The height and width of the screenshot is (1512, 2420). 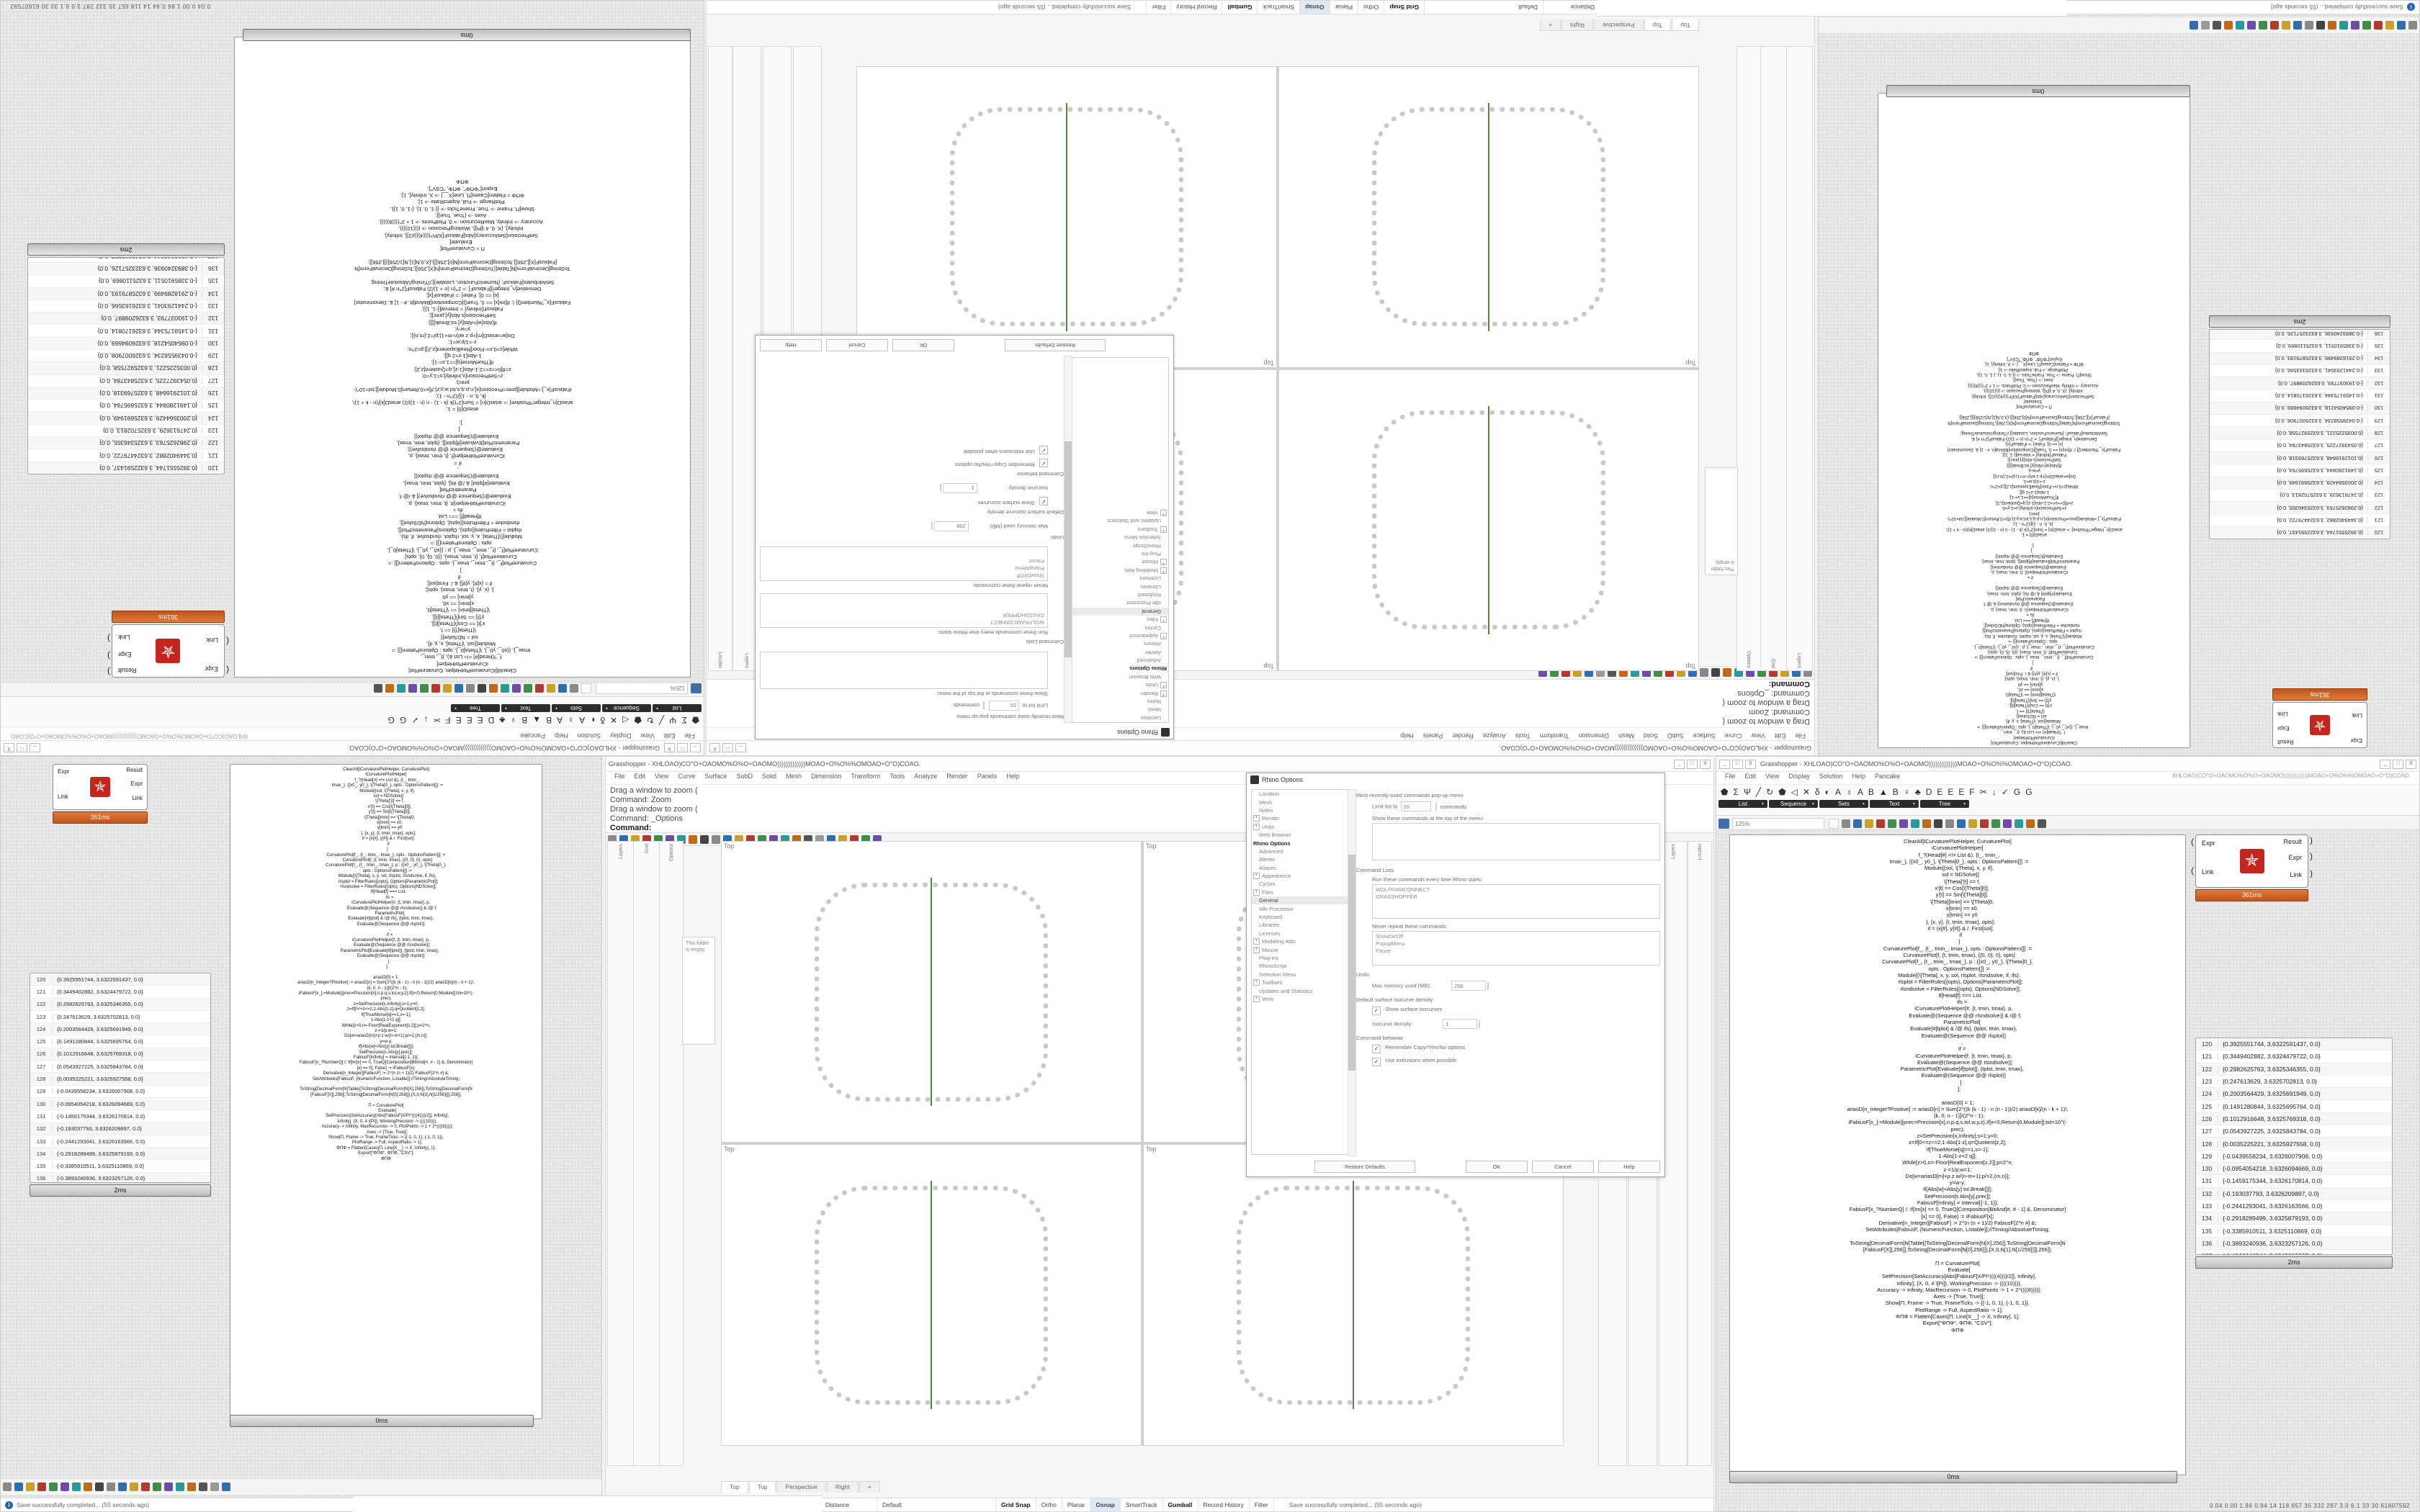 What do you see at coordinates (1262, 1504) in the screenshot?
I see `status-toggle-filter: Filter` at bounding box center [1262, 1504].